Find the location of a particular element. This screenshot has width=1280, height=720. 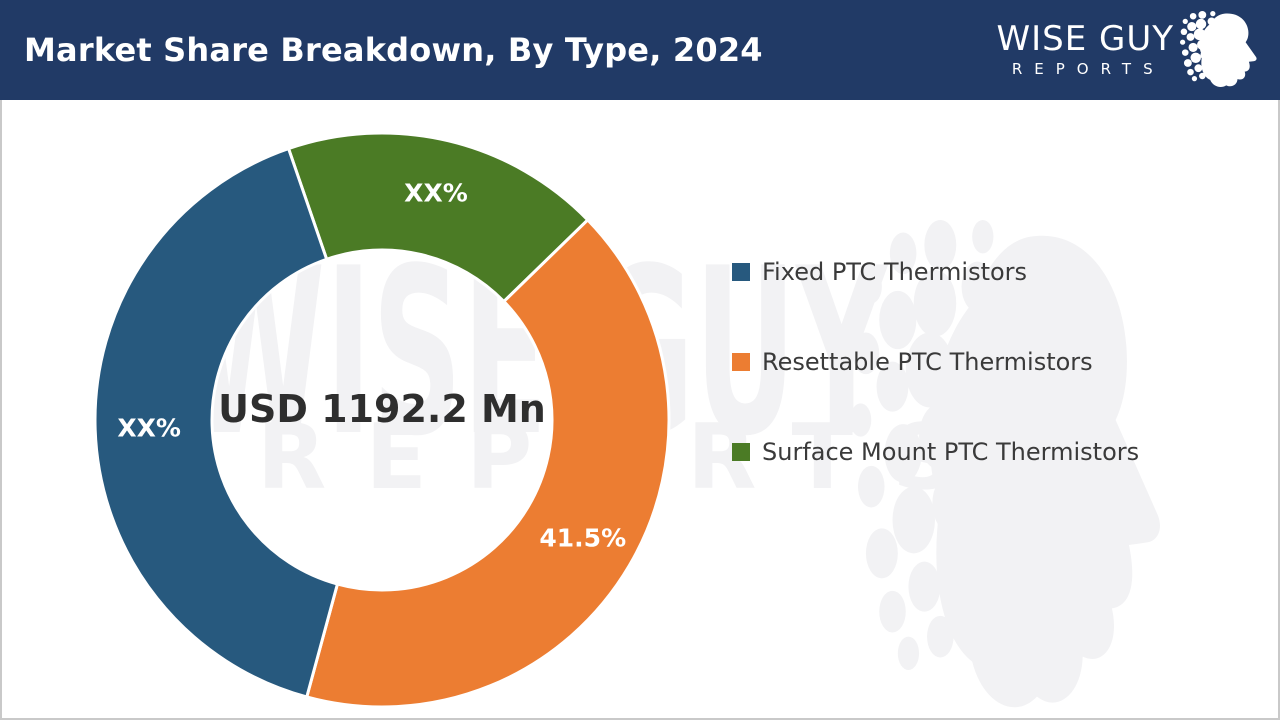

slice-label: 41.5% is located at coordinates (583, 538).